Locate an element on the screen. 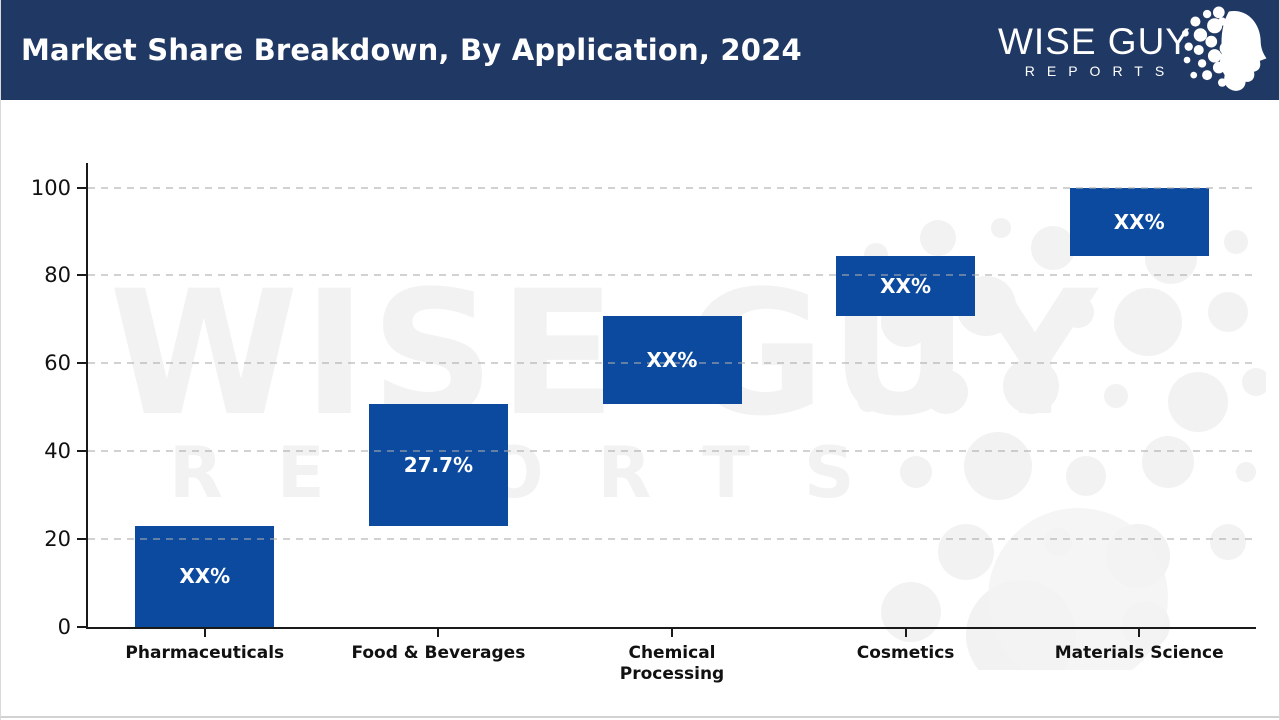 The image size is (1280, 720). bar-food-beverages is located at coordinates (438, 465).